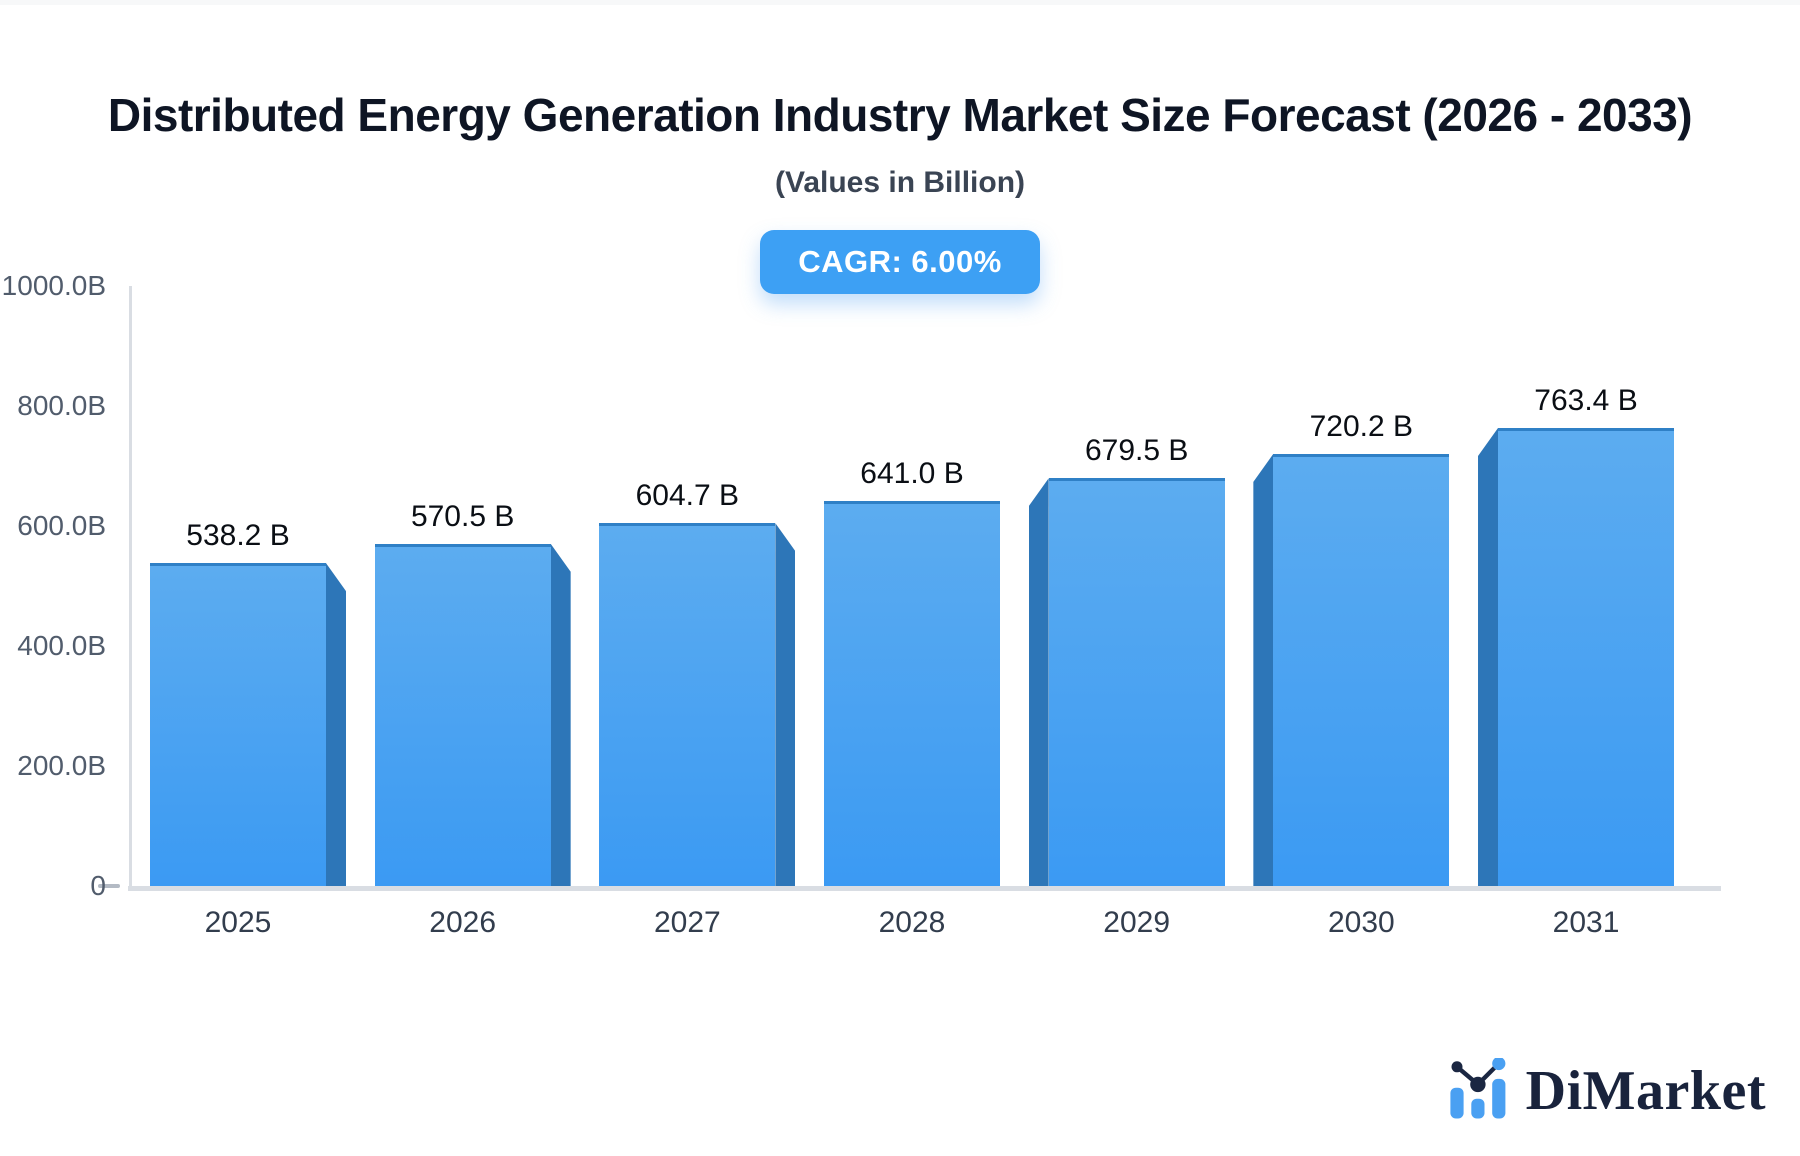  Describe the element at coordinates (687, 922) in the screenshot. I see `x-axis-tick-label: 2027` at that location.